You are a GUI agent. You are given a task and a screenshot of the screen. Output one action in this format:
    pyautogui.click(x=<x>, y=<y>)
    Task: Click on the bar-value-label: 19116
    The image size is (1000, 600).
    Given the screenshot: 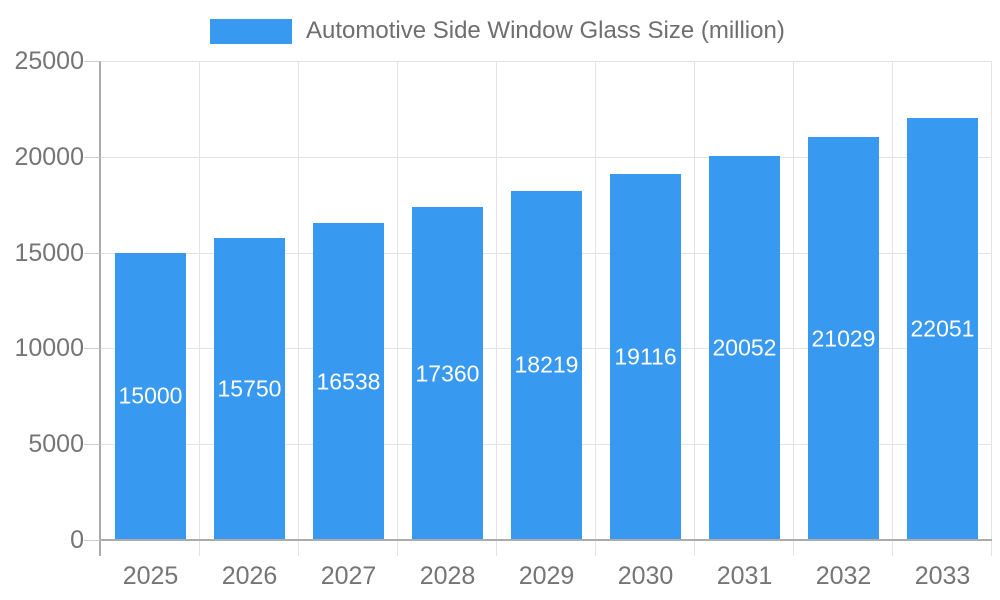 What is the action you would take?
    pyautogui.click(x=645, y=356)
    